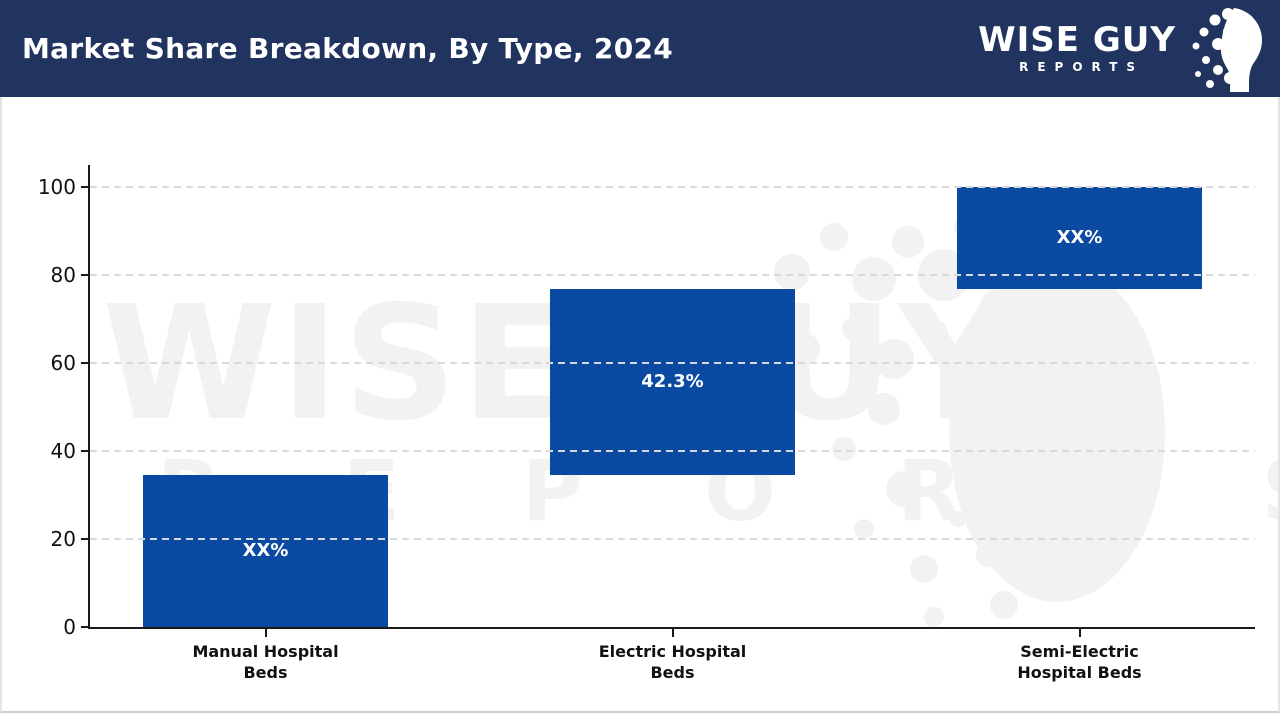 The width and height of the screenshot is (1280, 720). Describe the element at coordinates (1079, 633) in the screenshot. I see `x-tick-mark-semi-electric-hospital-beds` at that location.